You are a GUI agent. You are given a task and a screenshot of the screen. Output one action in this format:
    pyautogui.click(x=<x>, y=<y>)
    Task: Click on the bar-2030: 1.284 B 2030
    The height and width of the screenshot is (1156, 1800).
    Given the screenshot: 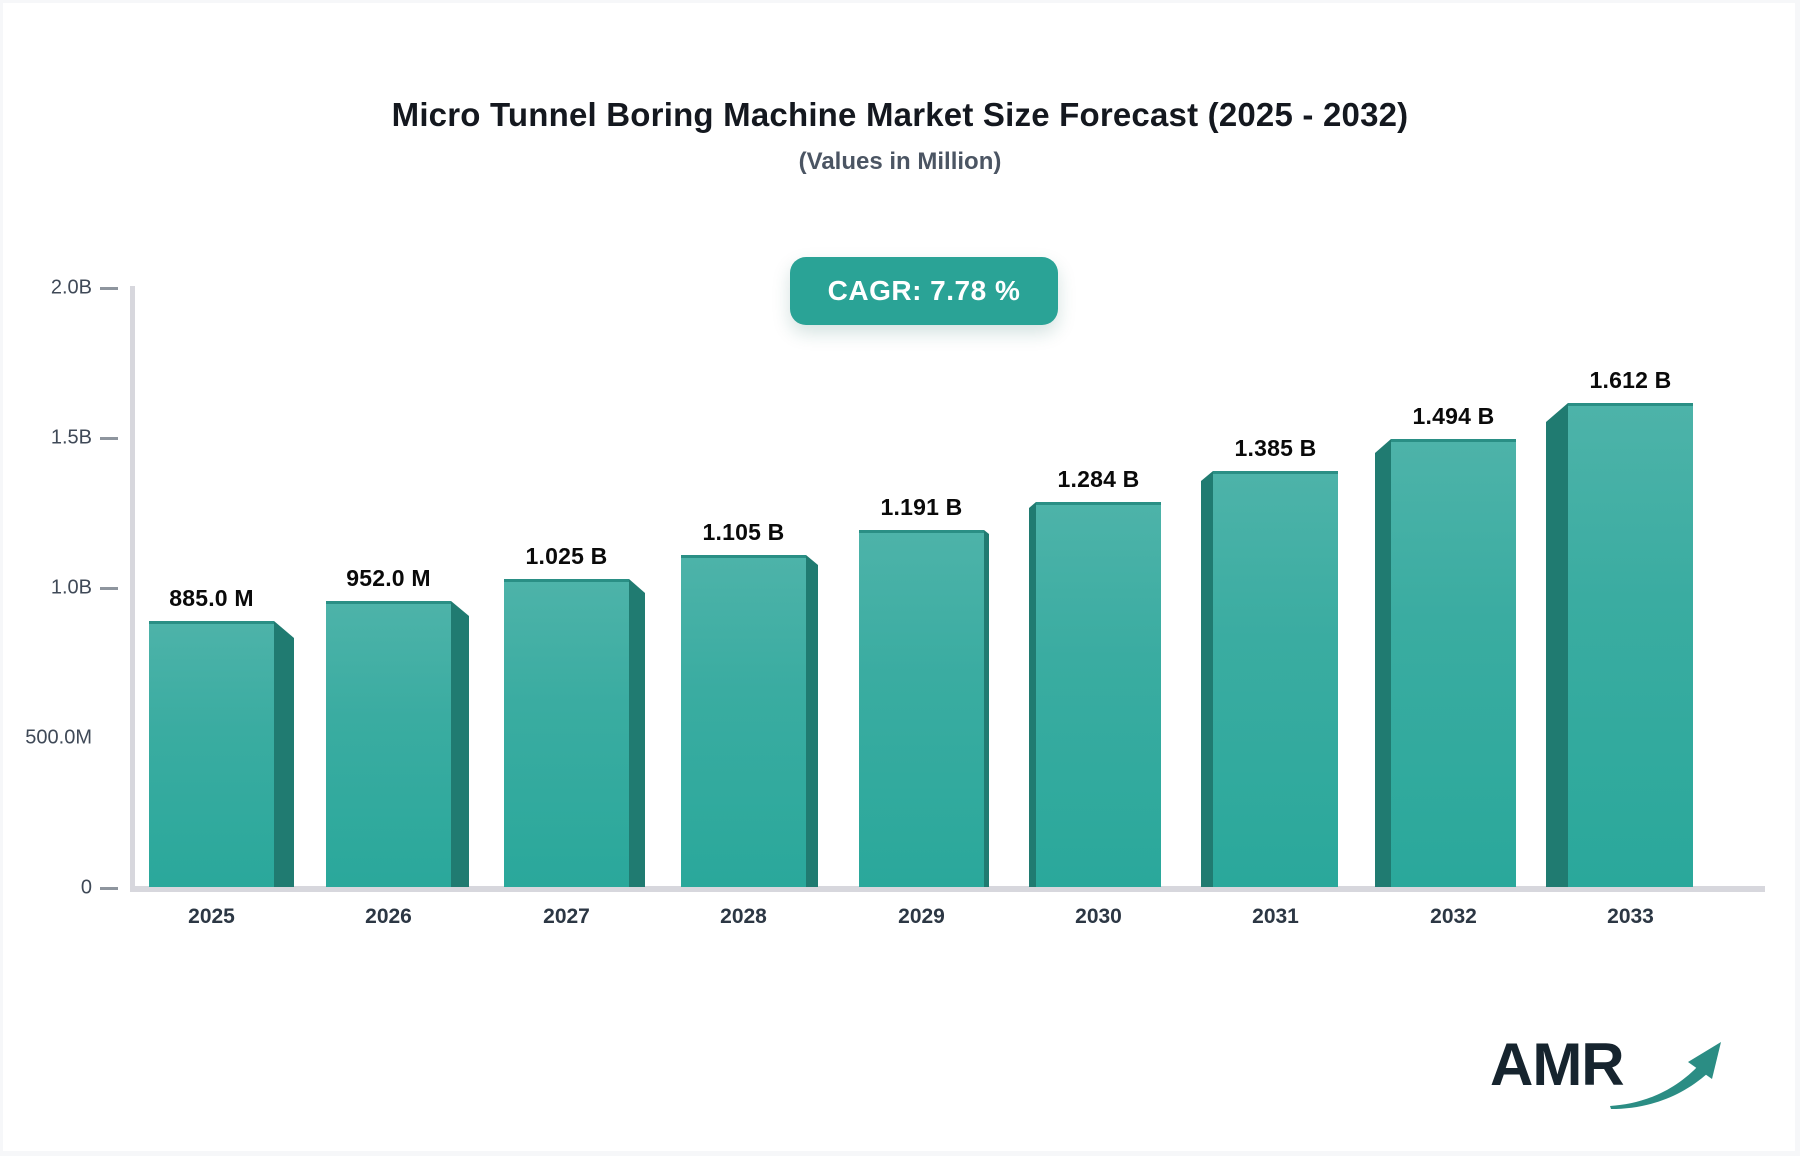 What is the action you would take?
    pyautogui.click(x=1095, y=697)
    